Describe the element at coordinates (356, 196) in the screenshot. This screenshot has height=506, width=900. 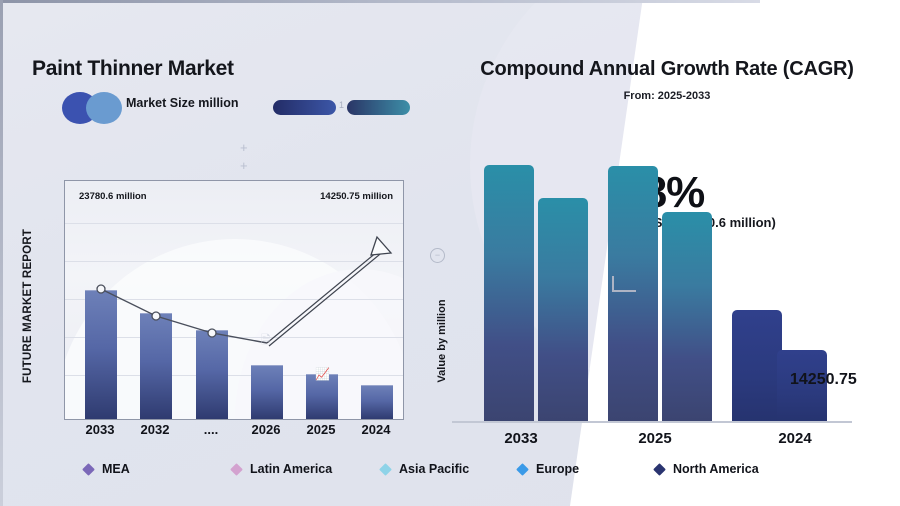
I see `left-chart-note-end: 14250.75 million` at that location.